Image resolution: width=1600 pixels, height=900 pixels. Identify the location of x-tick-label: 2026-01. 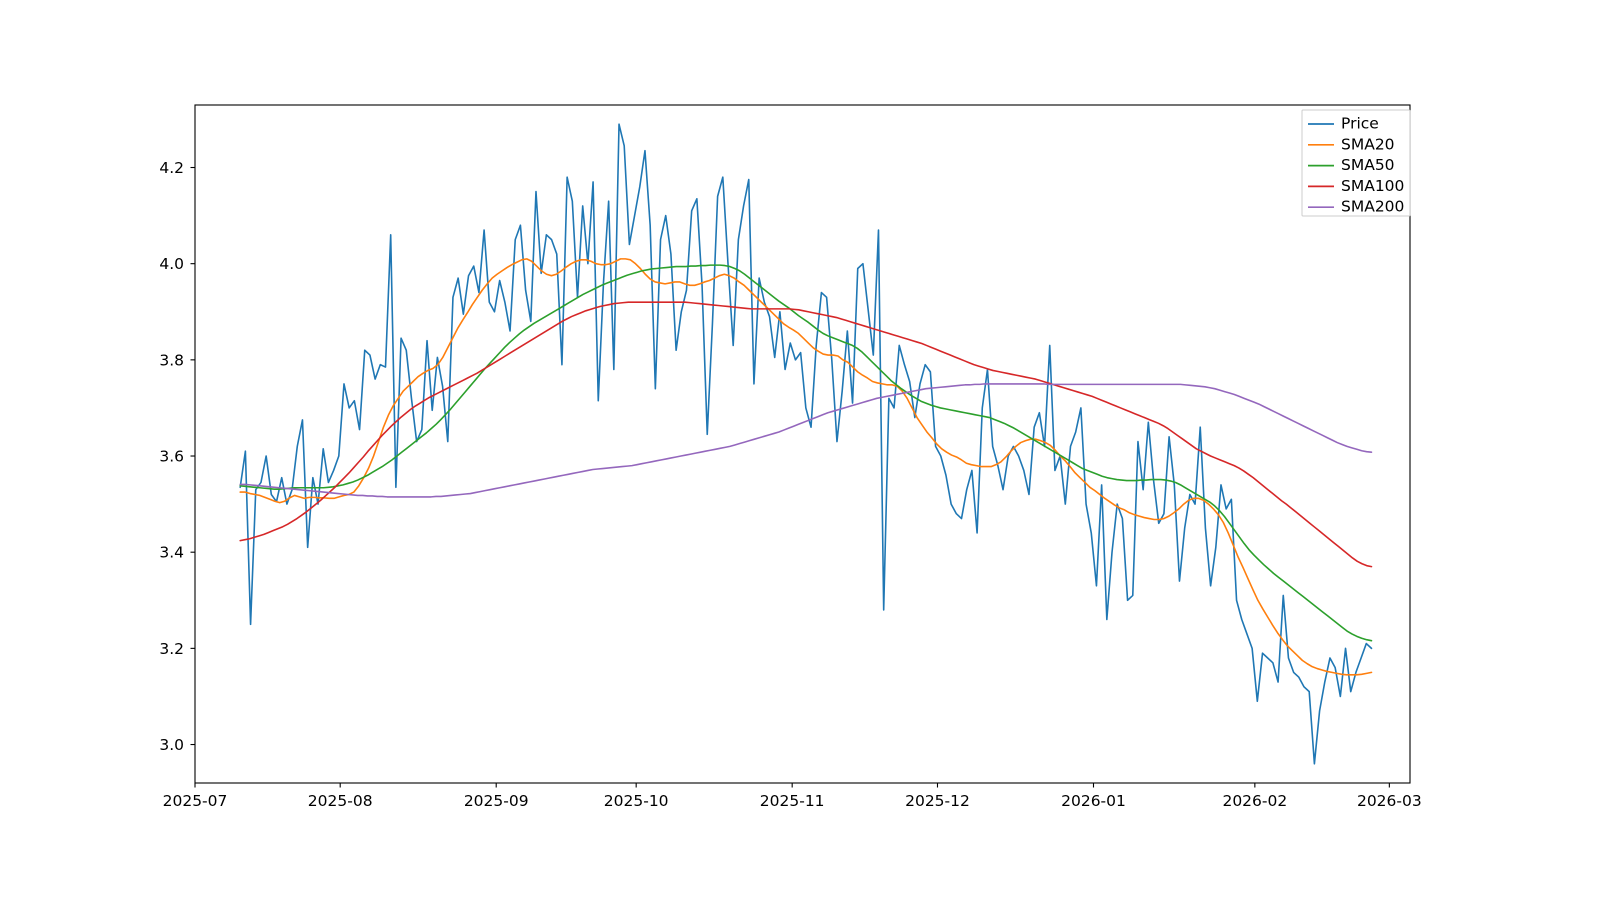
(1093, 801).